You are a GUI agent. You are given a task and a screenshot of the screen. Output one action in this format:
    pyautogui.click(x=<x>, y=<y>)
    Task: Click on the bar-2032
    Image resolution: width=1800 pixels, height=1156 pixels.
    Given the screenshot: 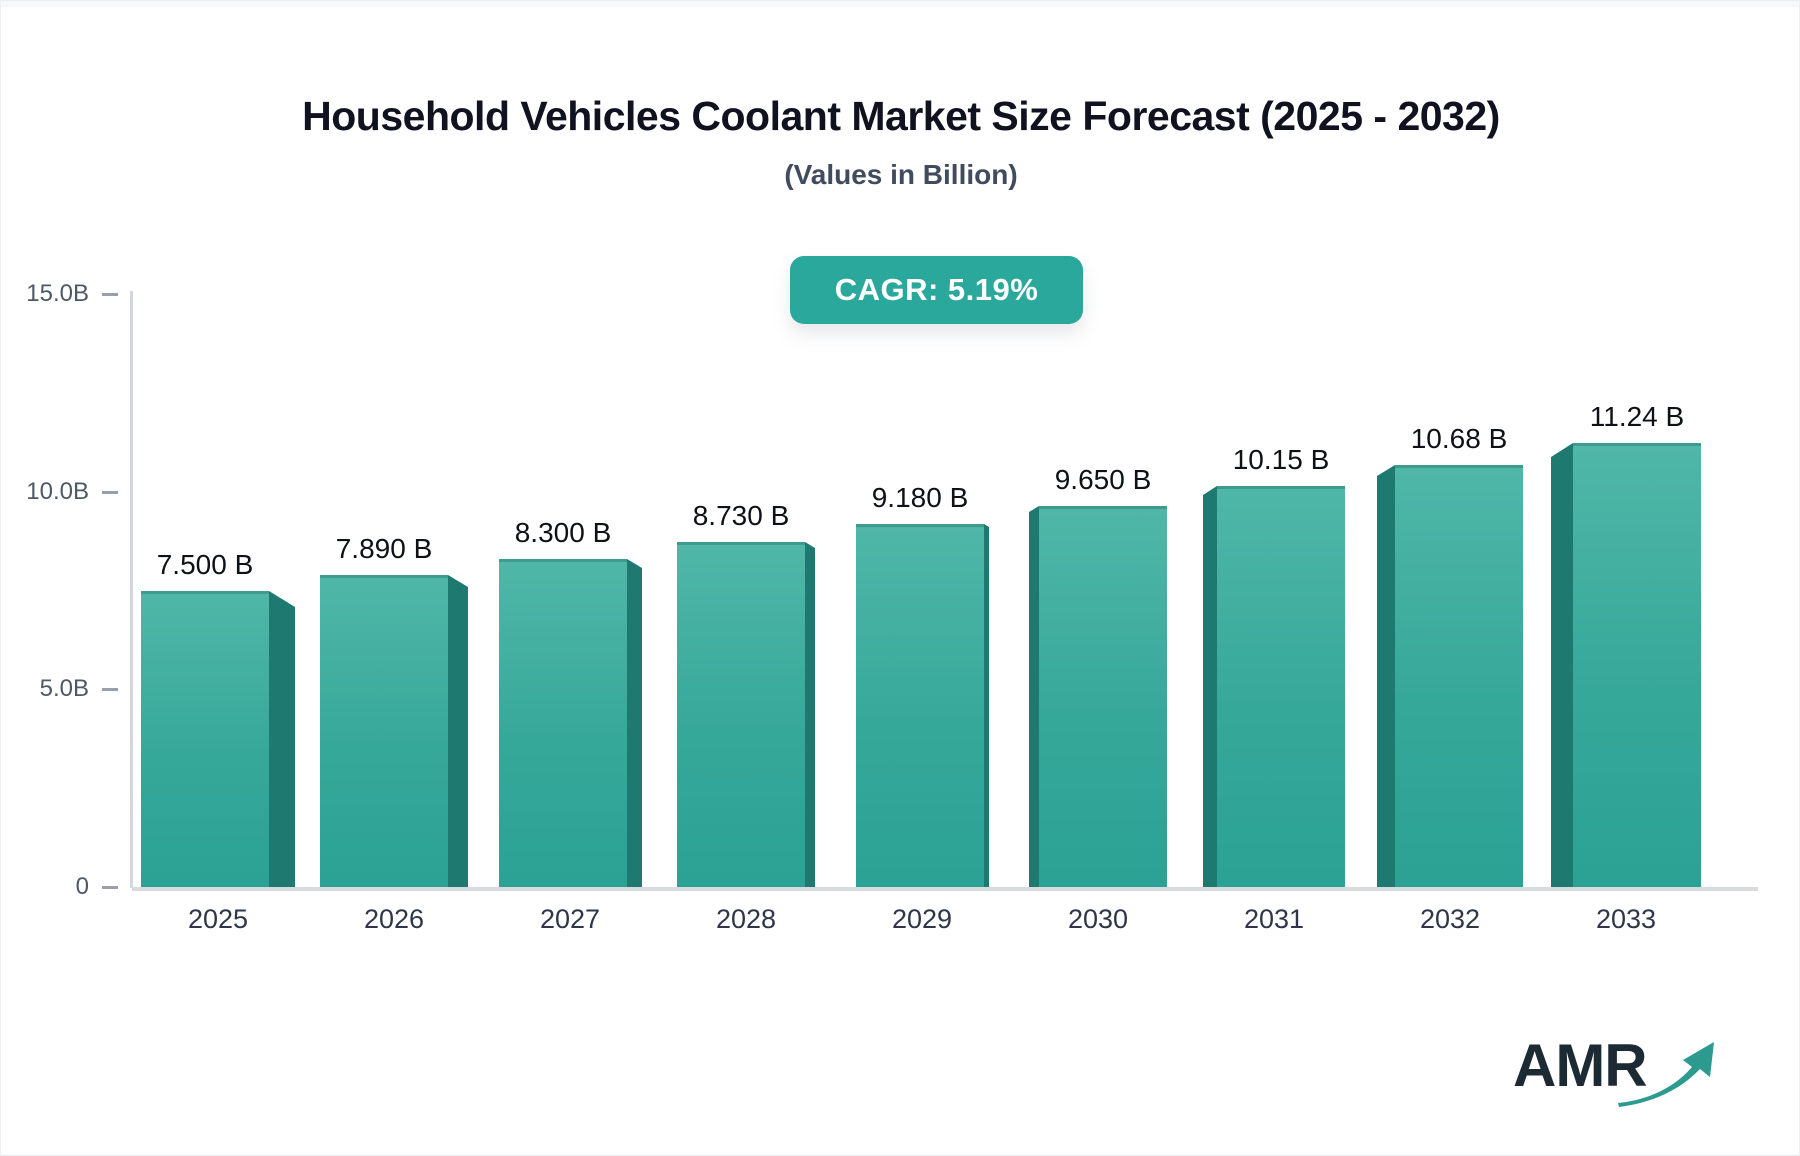 What is the action you would take?
    pyautogui.click(x=1450, y=676)
    